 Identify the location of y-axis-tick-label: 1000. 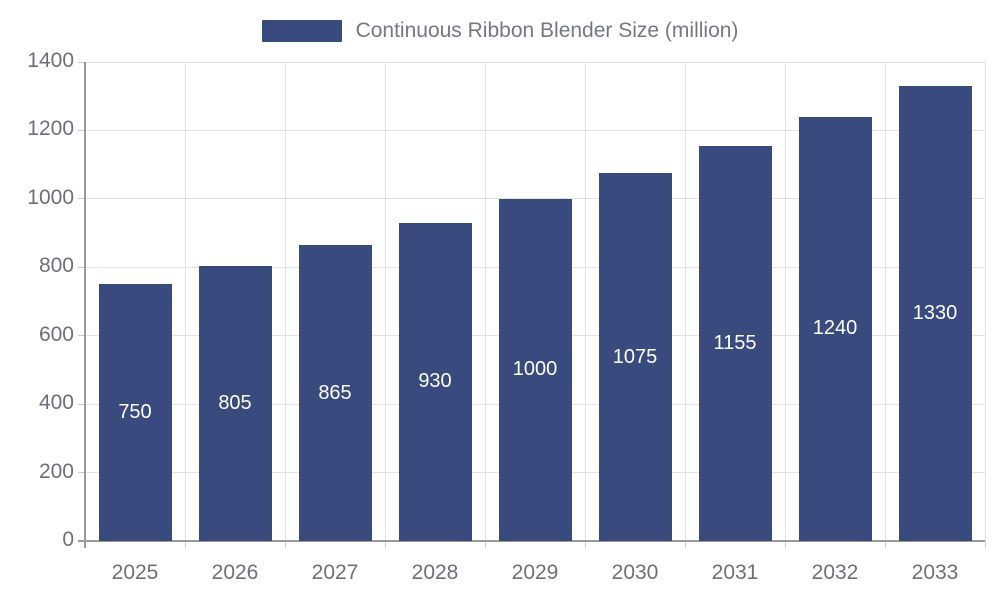
(50, 197).